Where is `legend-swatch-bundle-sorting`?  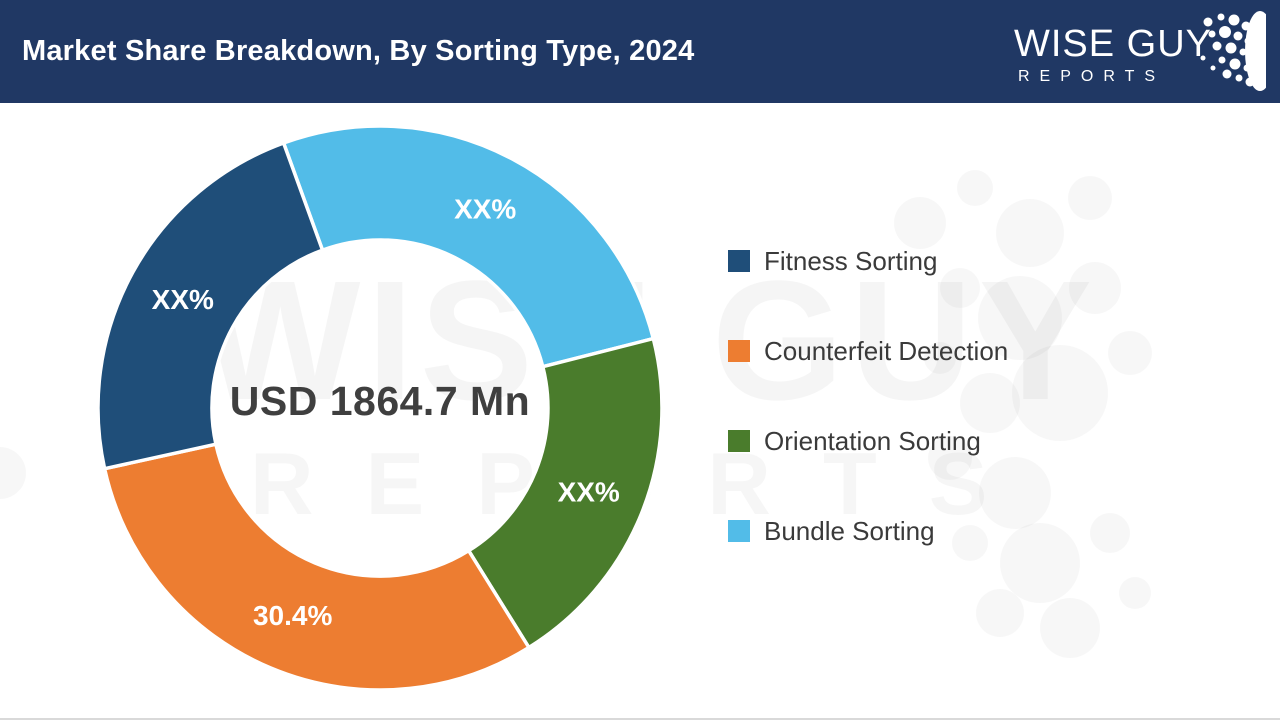
legend-swatch-bundle-sorting is located at coordinates (739, 531).